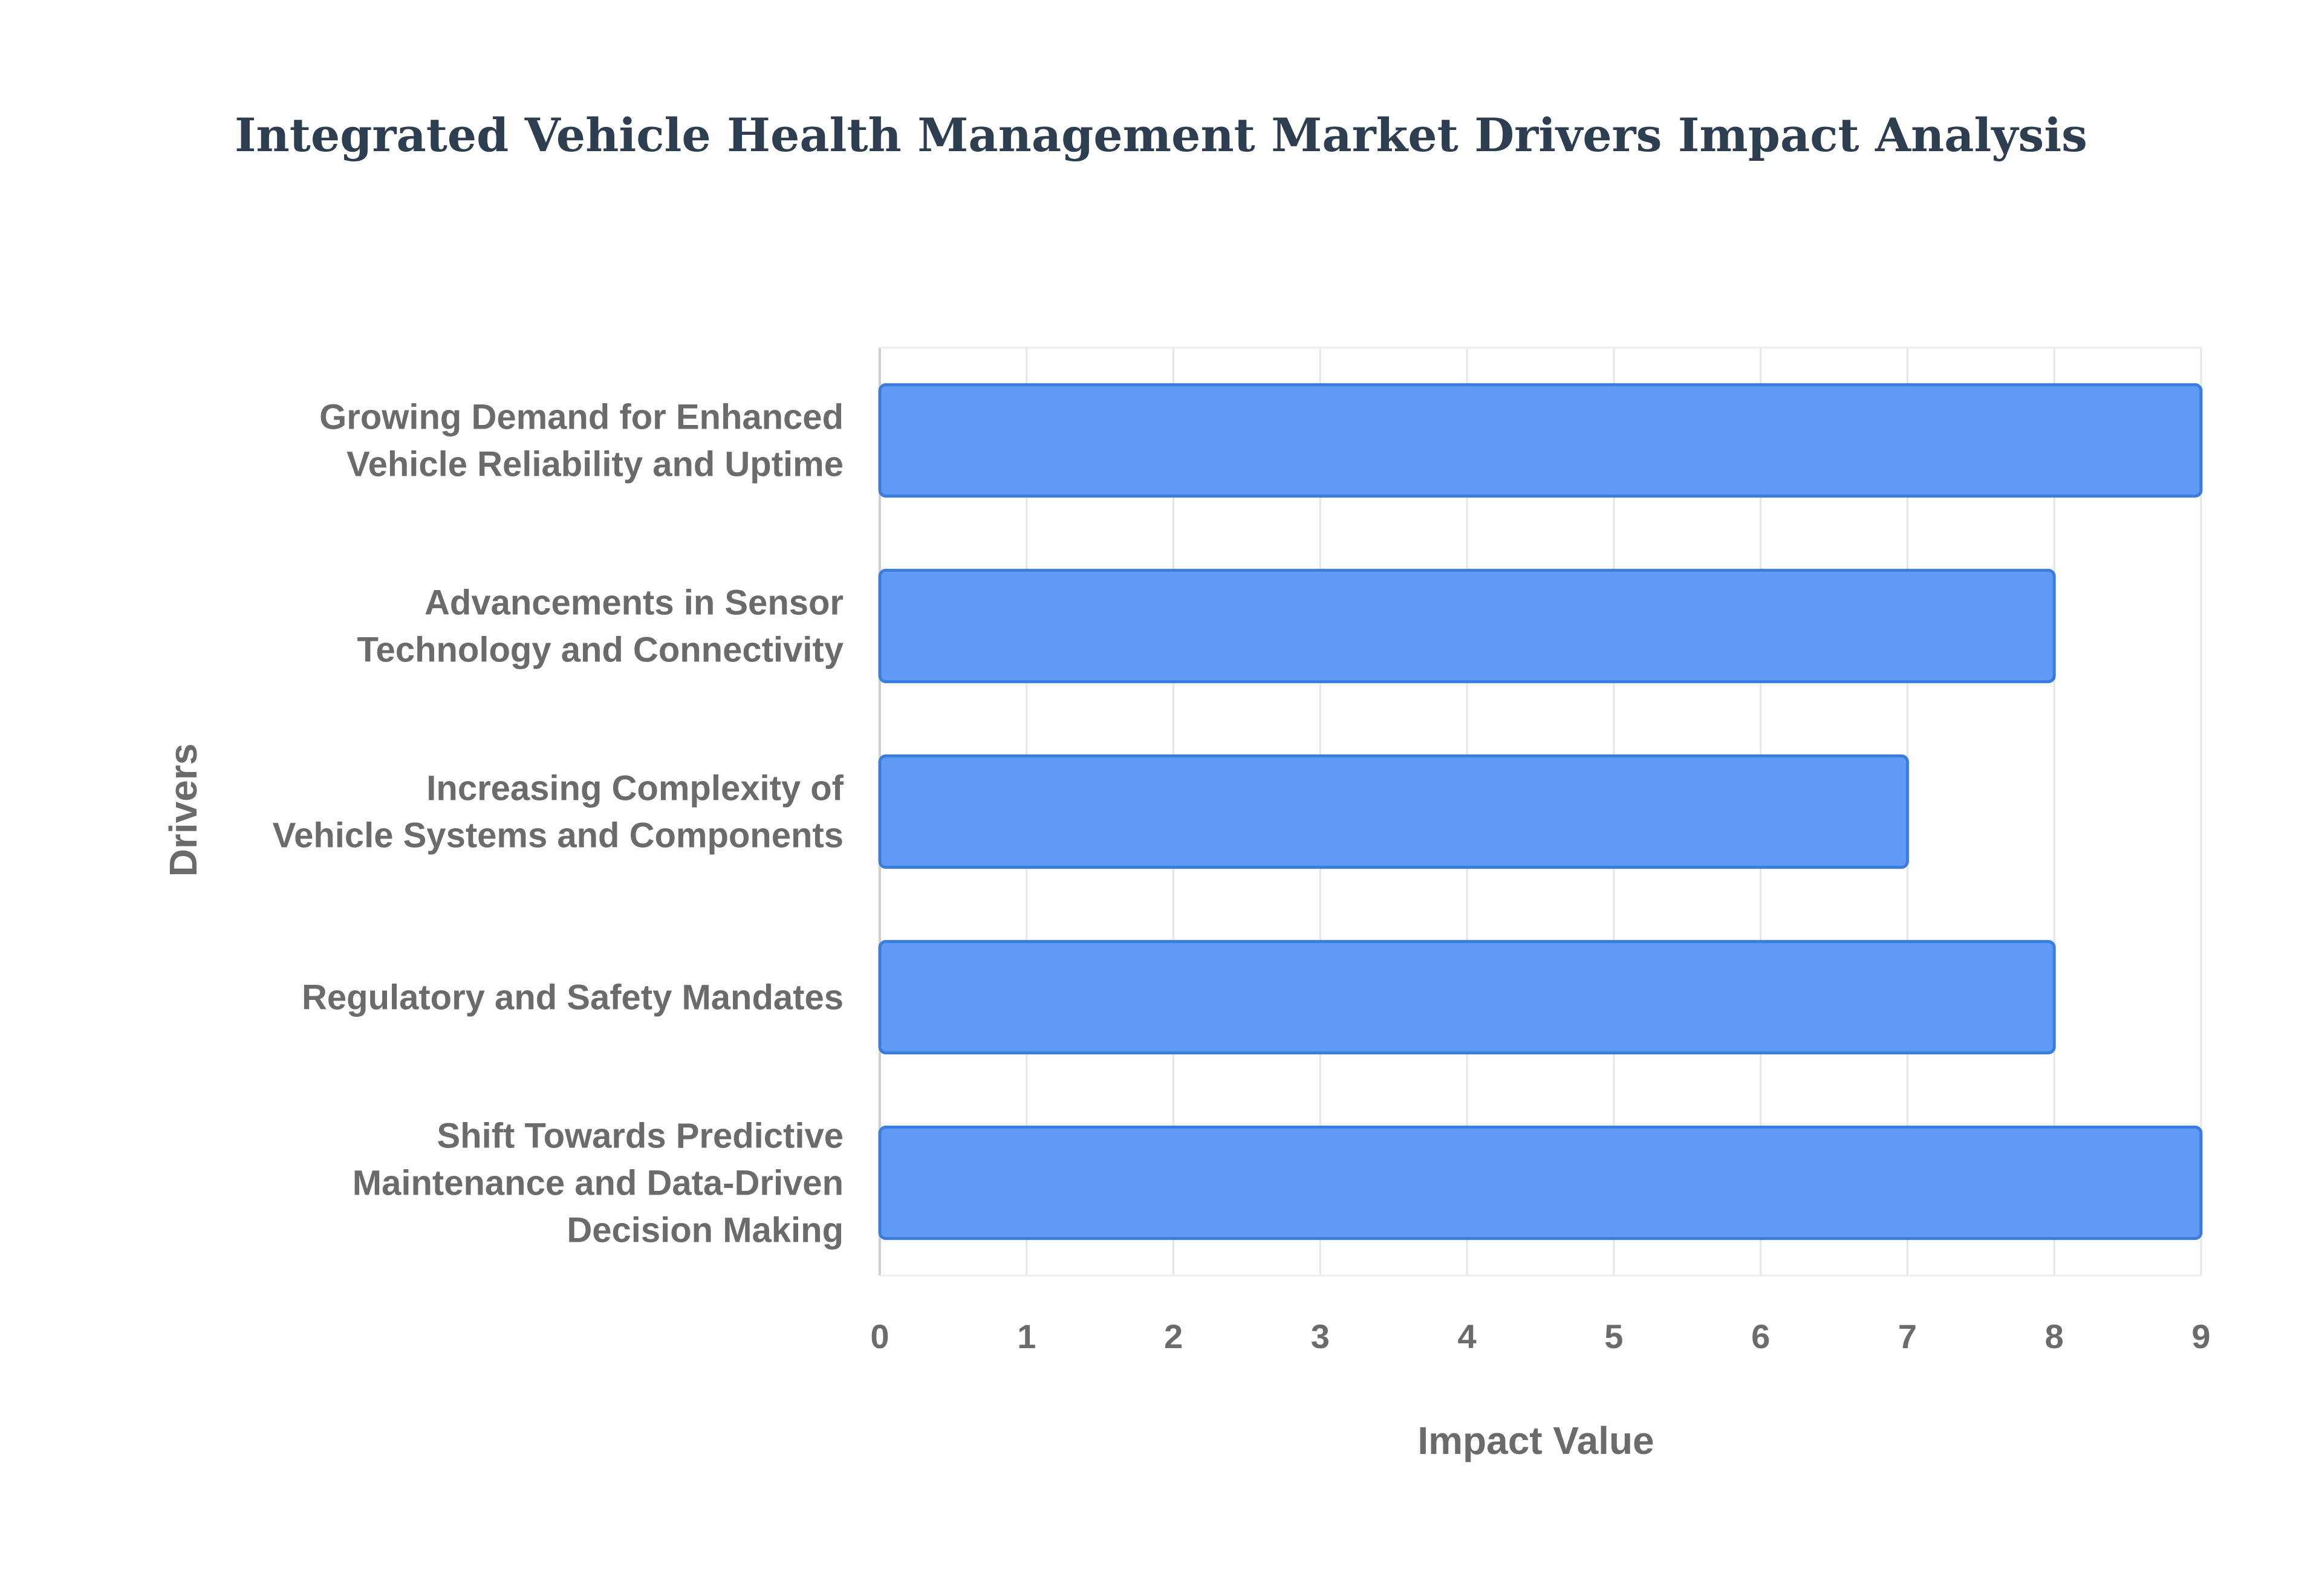 Image resolution: width=2322 pixels, height=1596 pixels. I want to click on x-tick-label: 1, so click(1026, 1336).